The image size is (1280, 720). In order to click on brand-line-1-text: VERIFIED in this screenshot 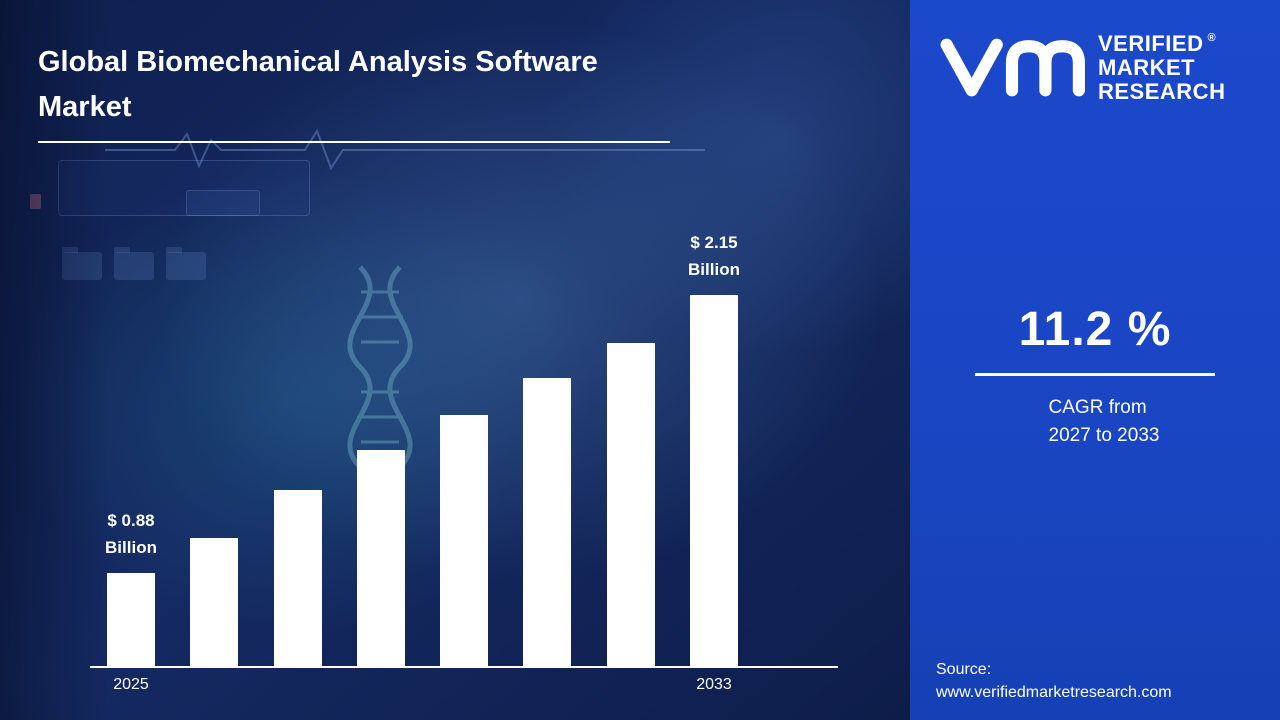, I will do `click(1151, 43)`.